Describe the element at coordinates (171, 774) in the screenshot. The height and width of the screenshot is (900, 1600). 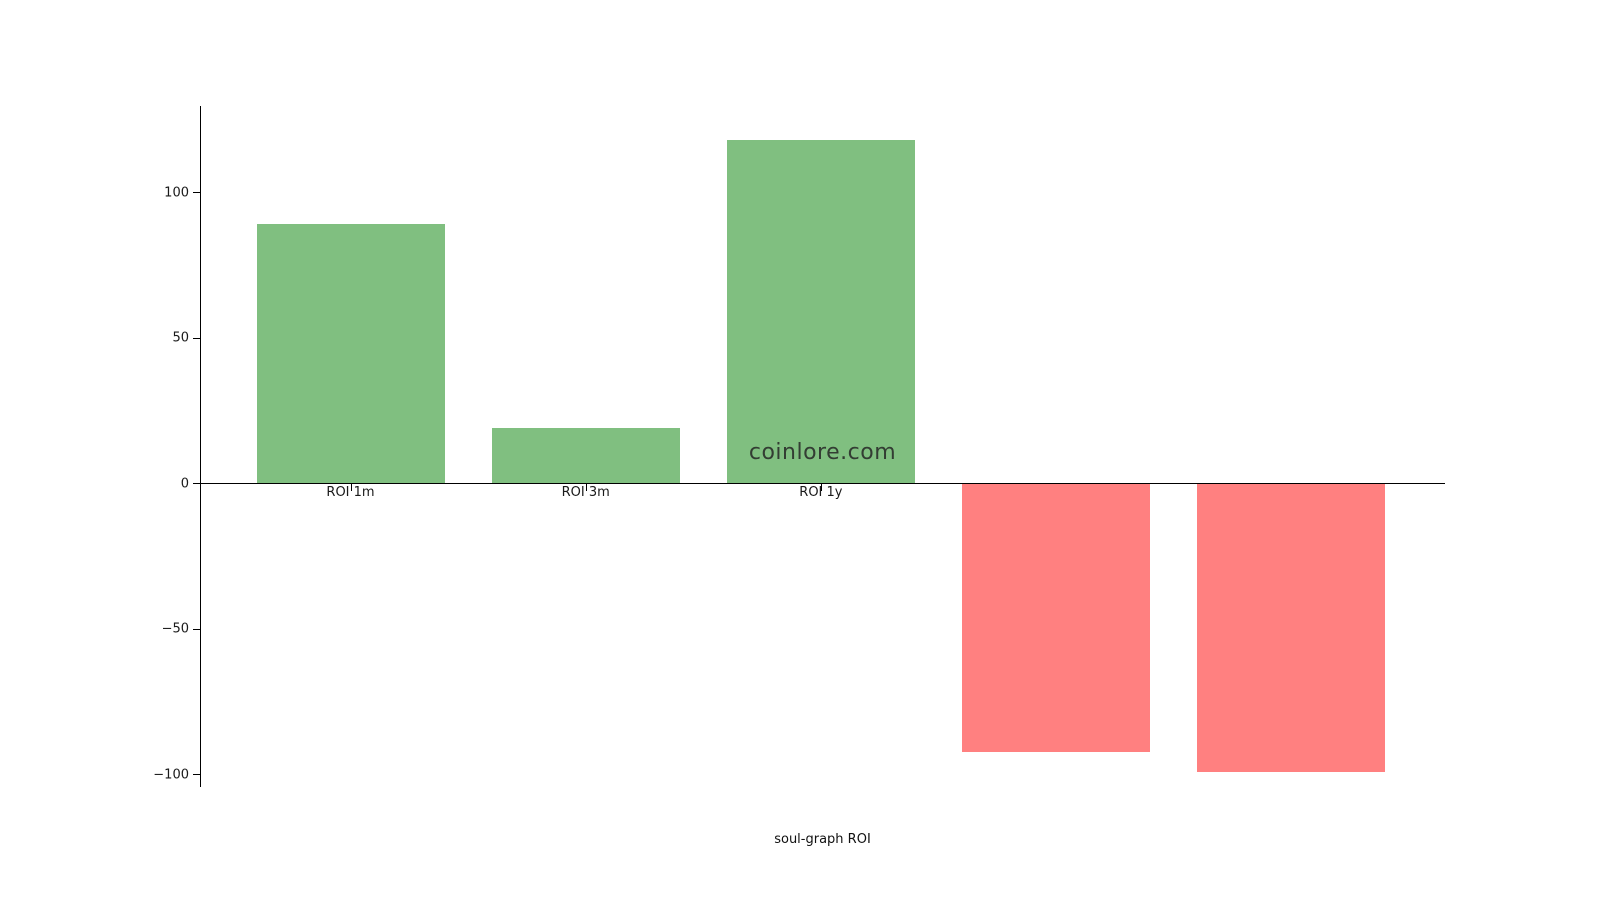
I see `y-tick-label: −100` at that location.